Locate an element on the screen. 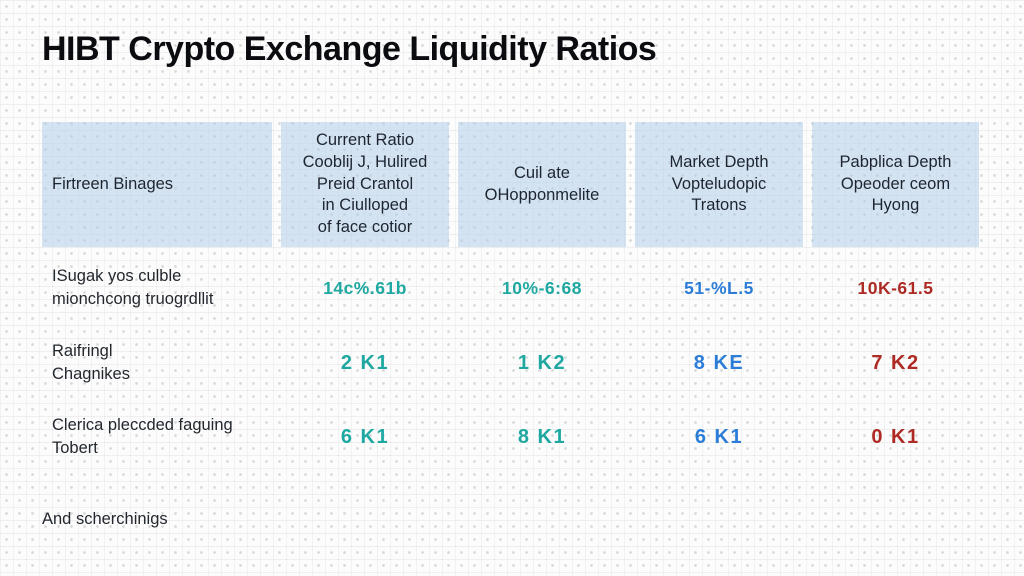  cell-value: 8 K1 is located at coordinates (542, 436).